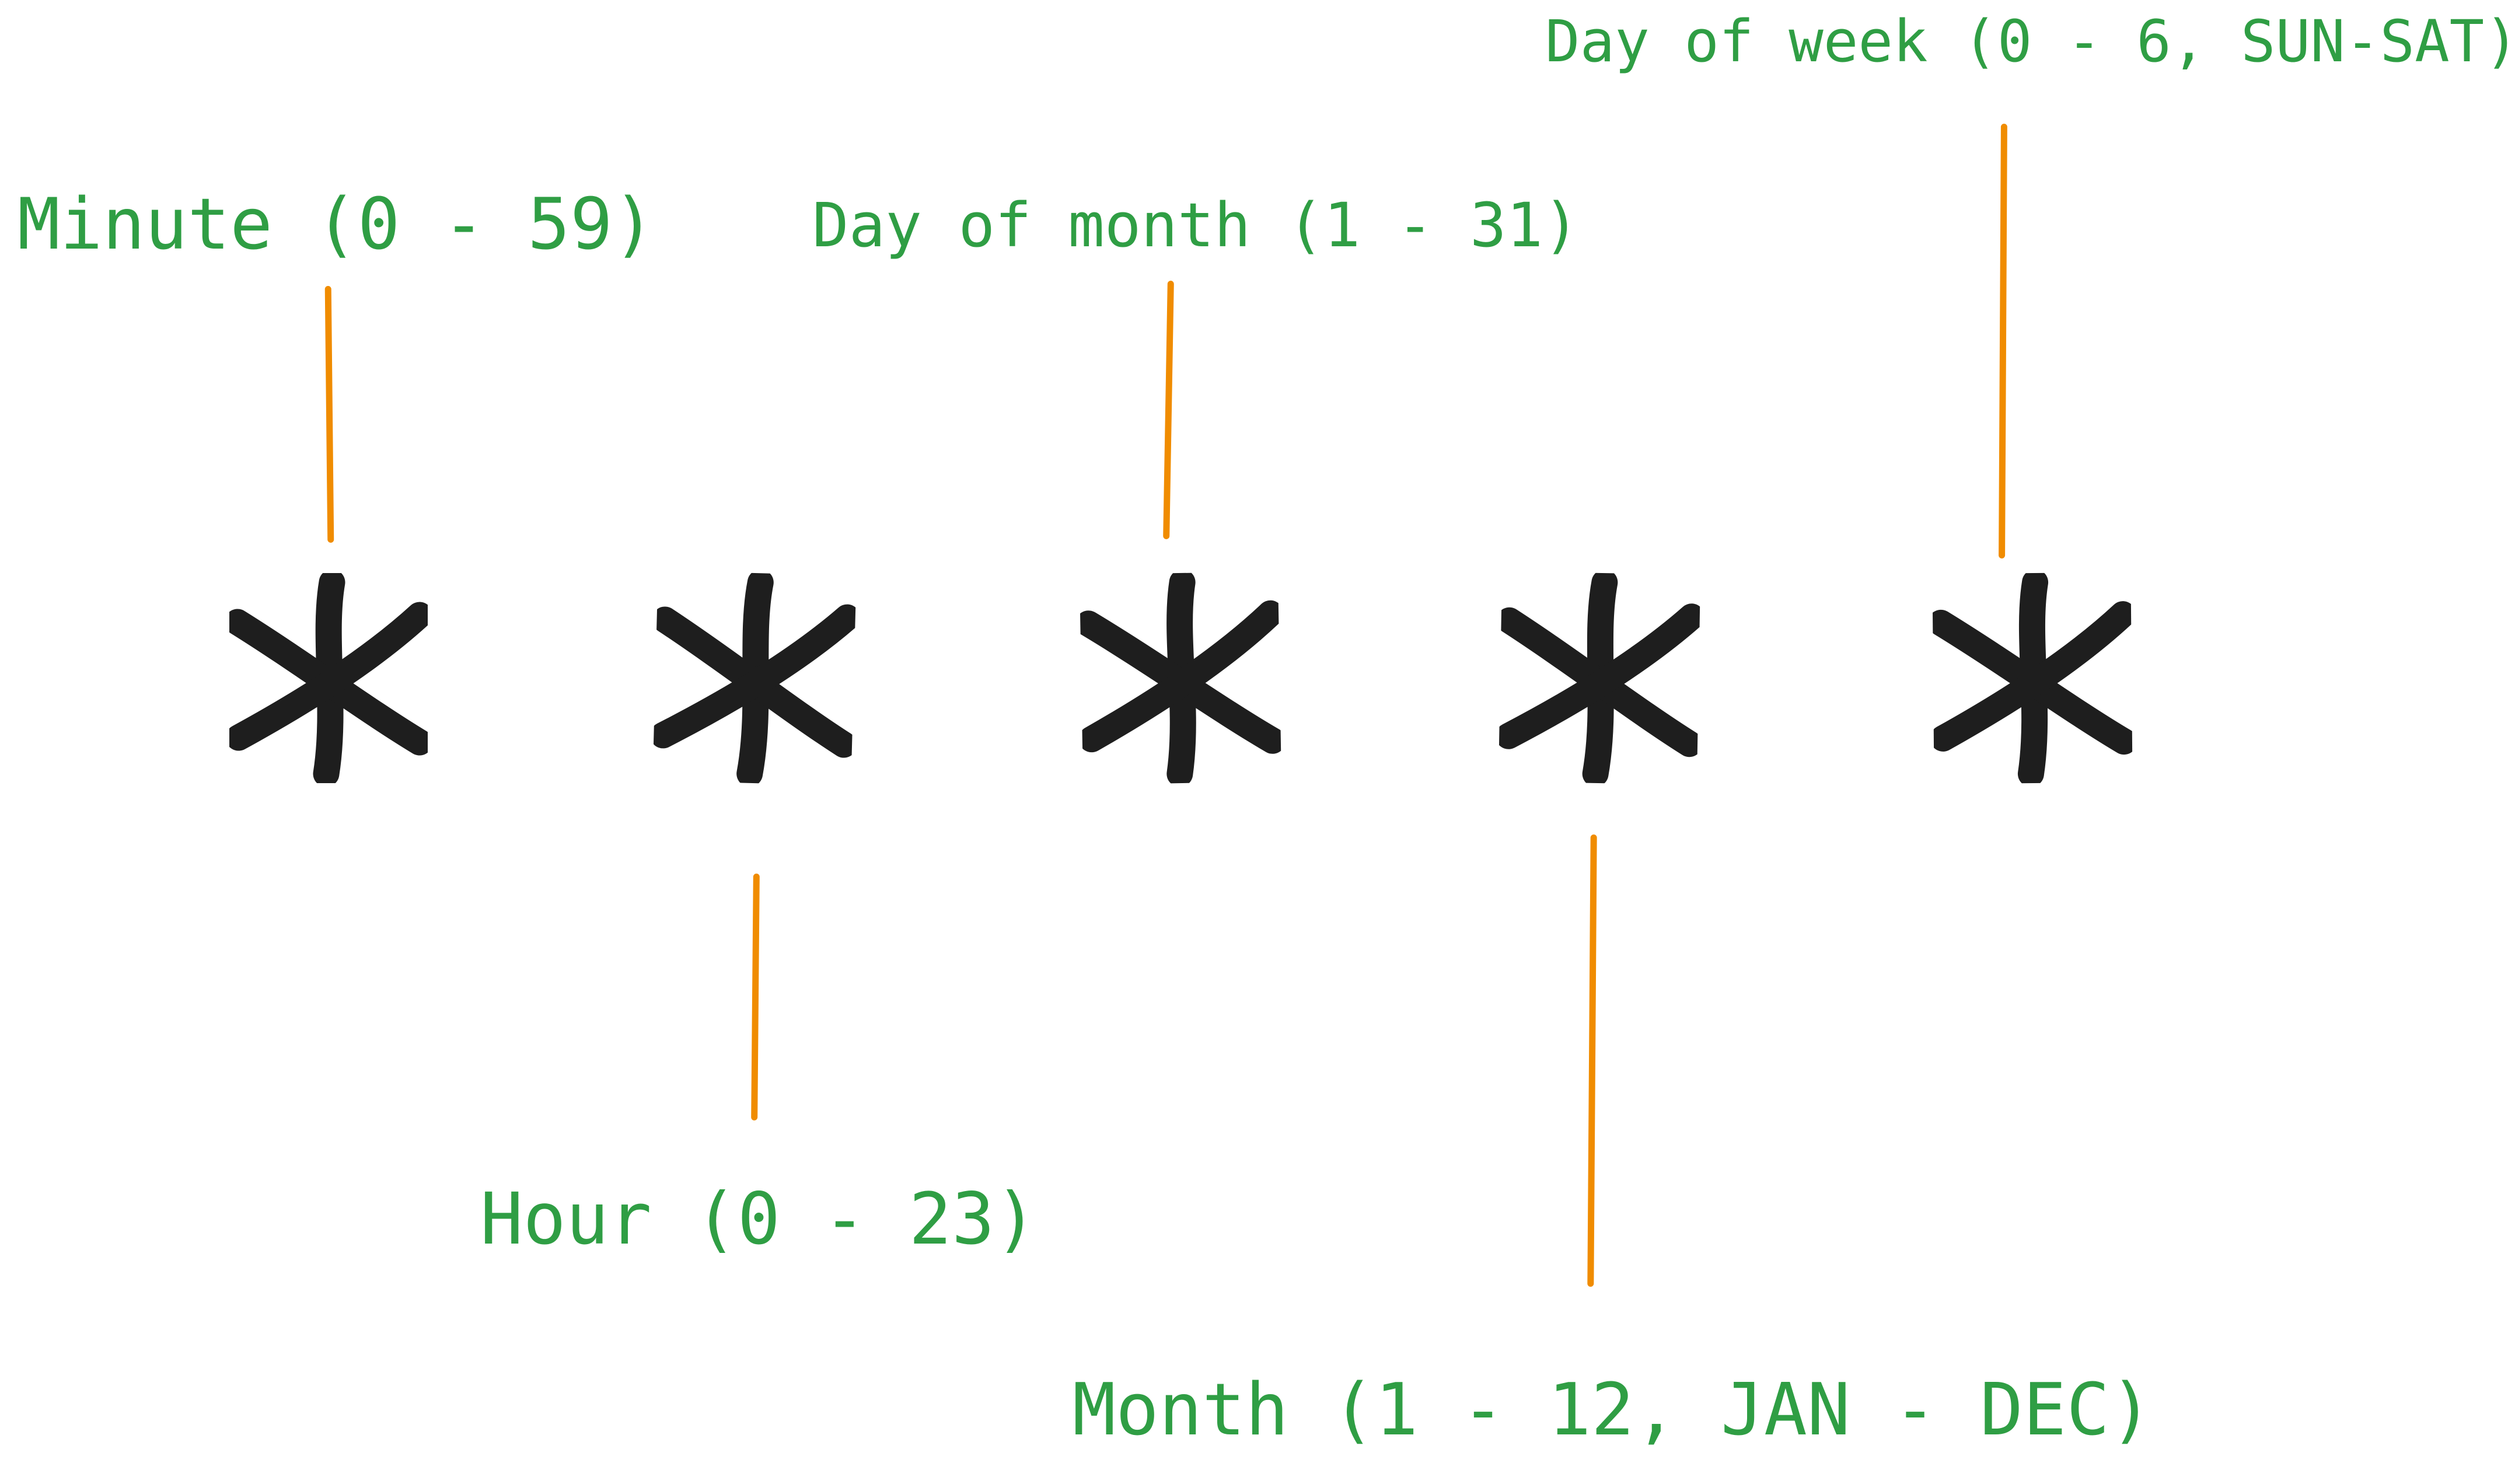 This screenshot has height=1484, width=2508. Describe the element at coordinates (759, 1219) in the screenshot. I see `hour-field-label: Hour (0 - 23)` at that location.